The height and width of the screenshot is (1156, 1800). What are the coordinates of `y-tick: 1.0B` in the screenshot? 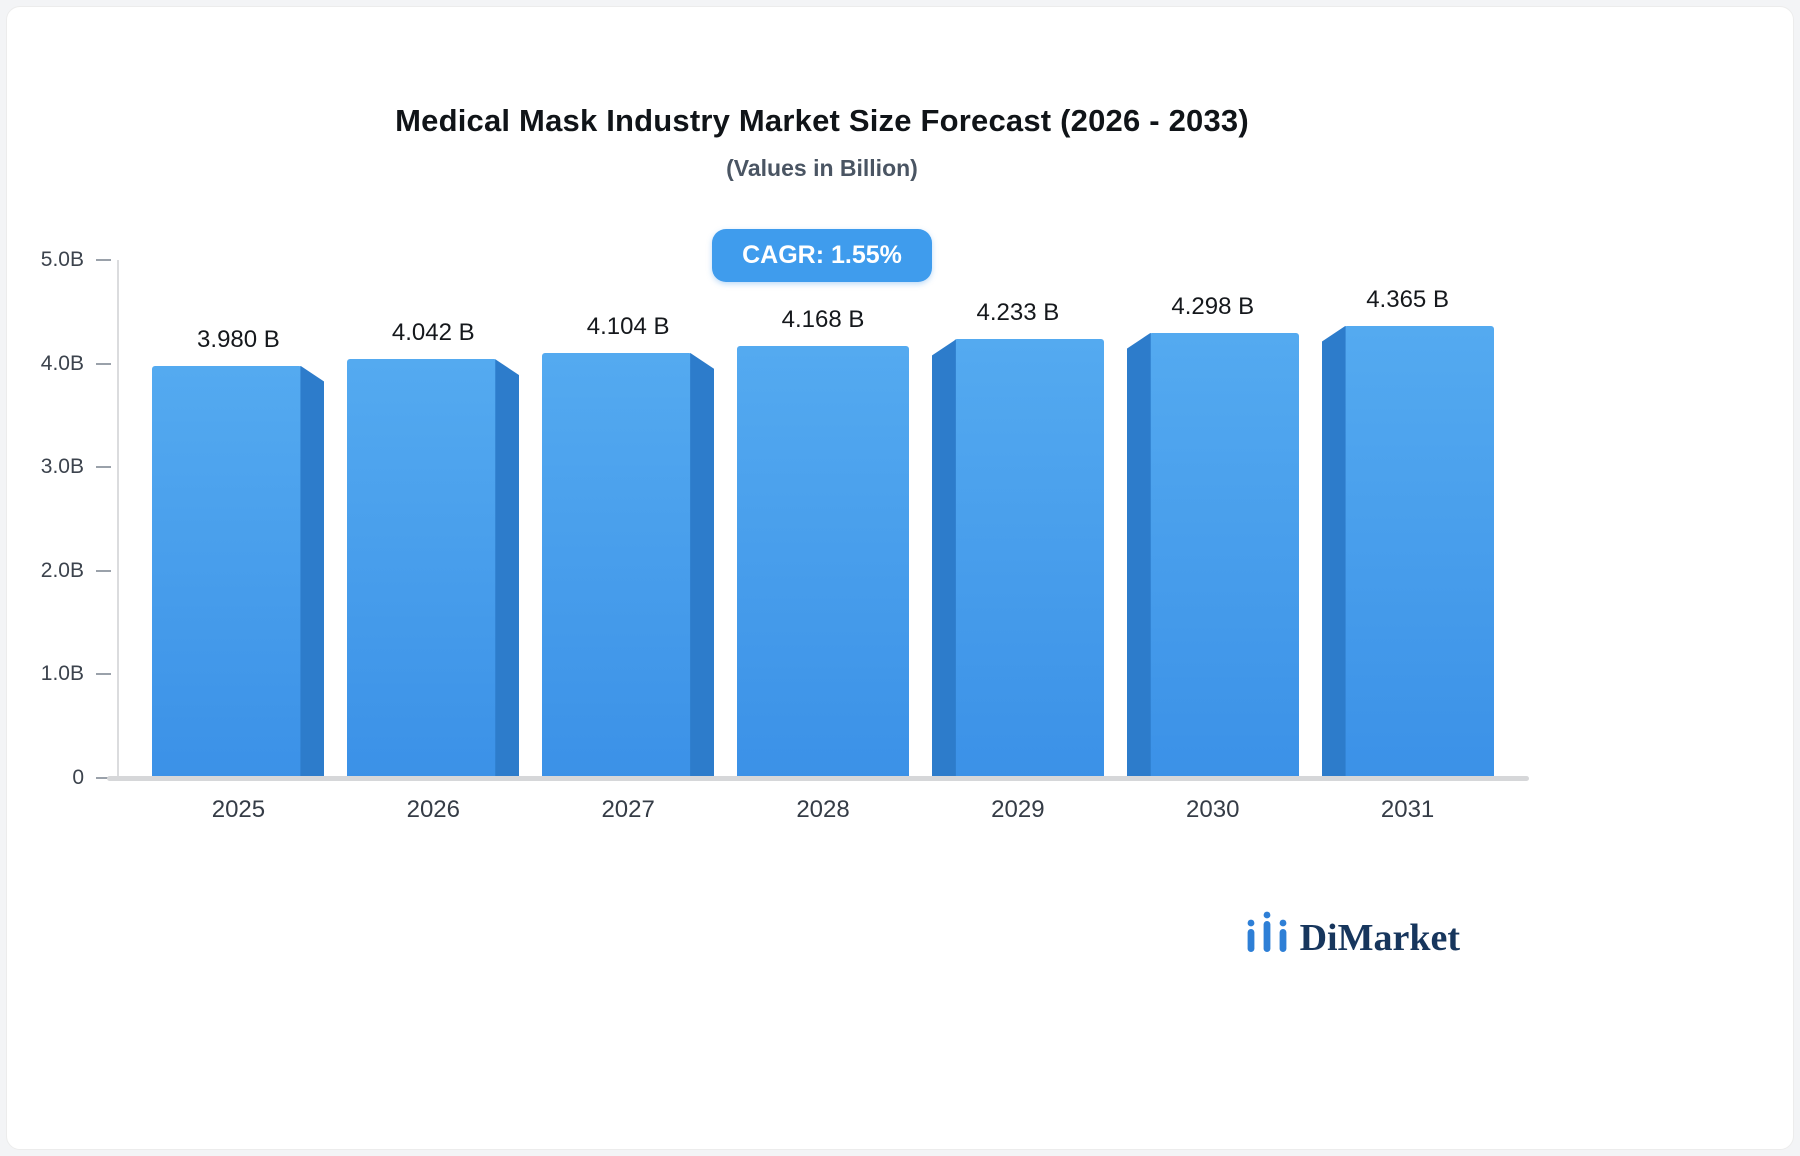 It's located at (76, 674).